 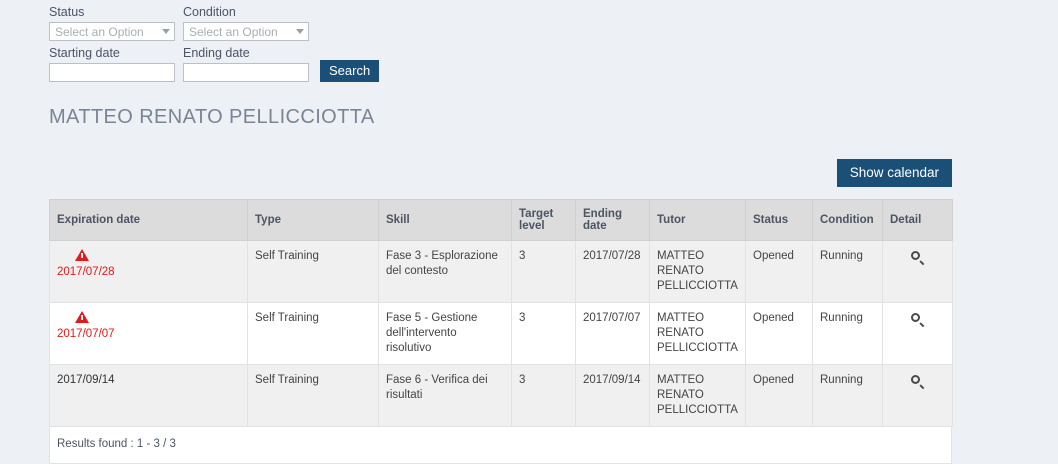 What do you see at coordinates (313, 220) in the screenshot?
I see `column-header-type: Type` at bounding box center [313, 220].